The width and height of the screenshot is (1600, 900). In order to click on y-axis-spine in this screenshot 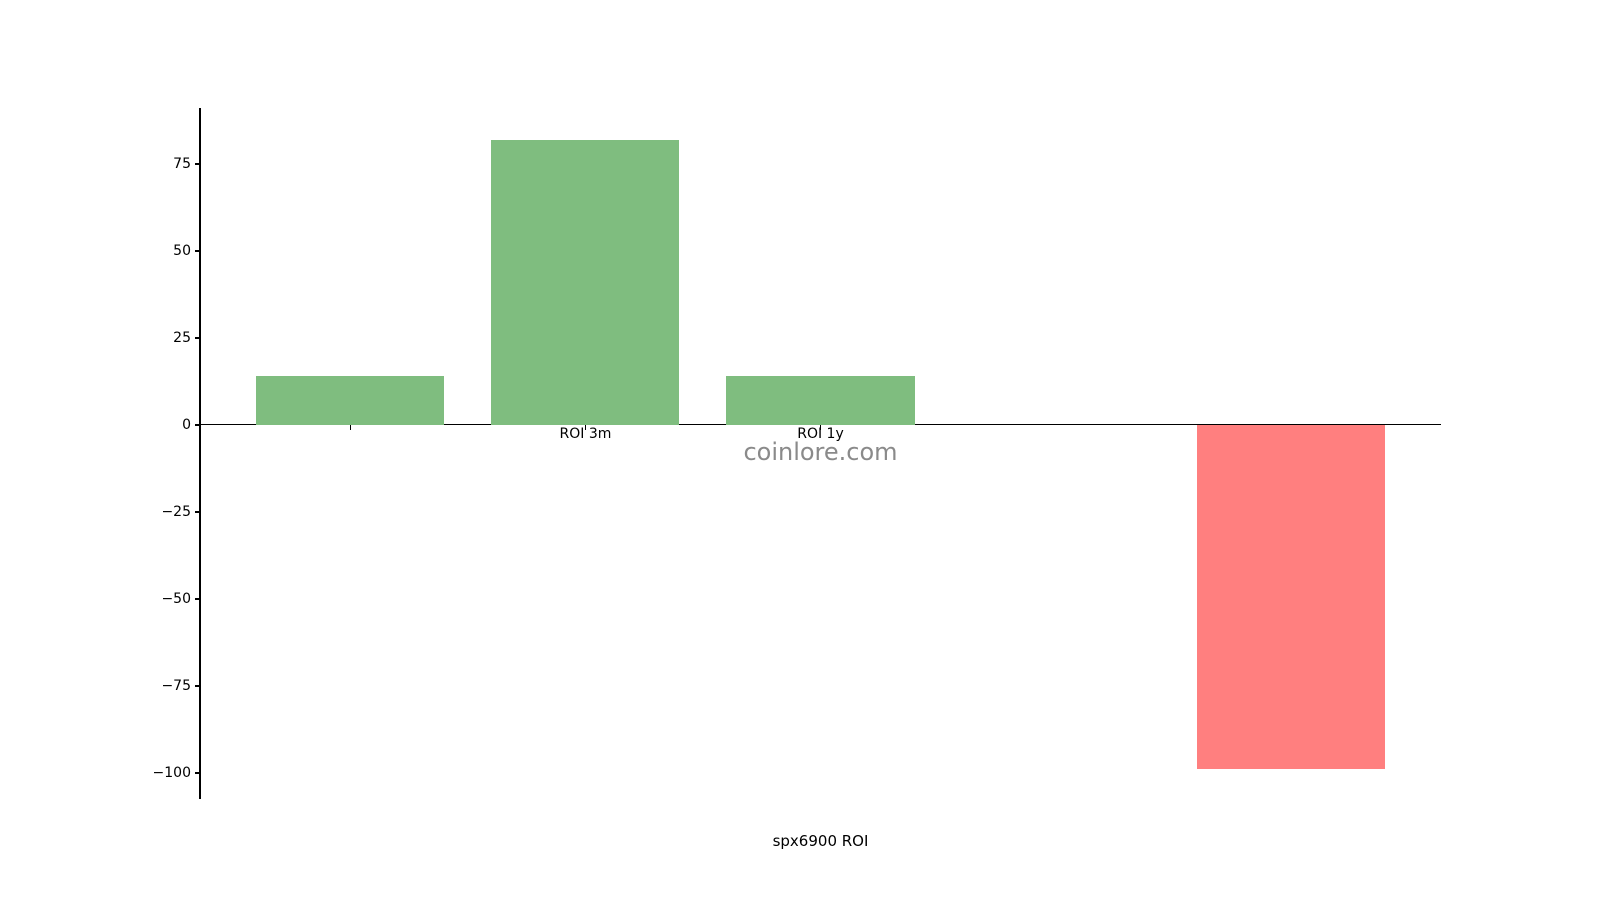, I will do `click(200, 453)`.